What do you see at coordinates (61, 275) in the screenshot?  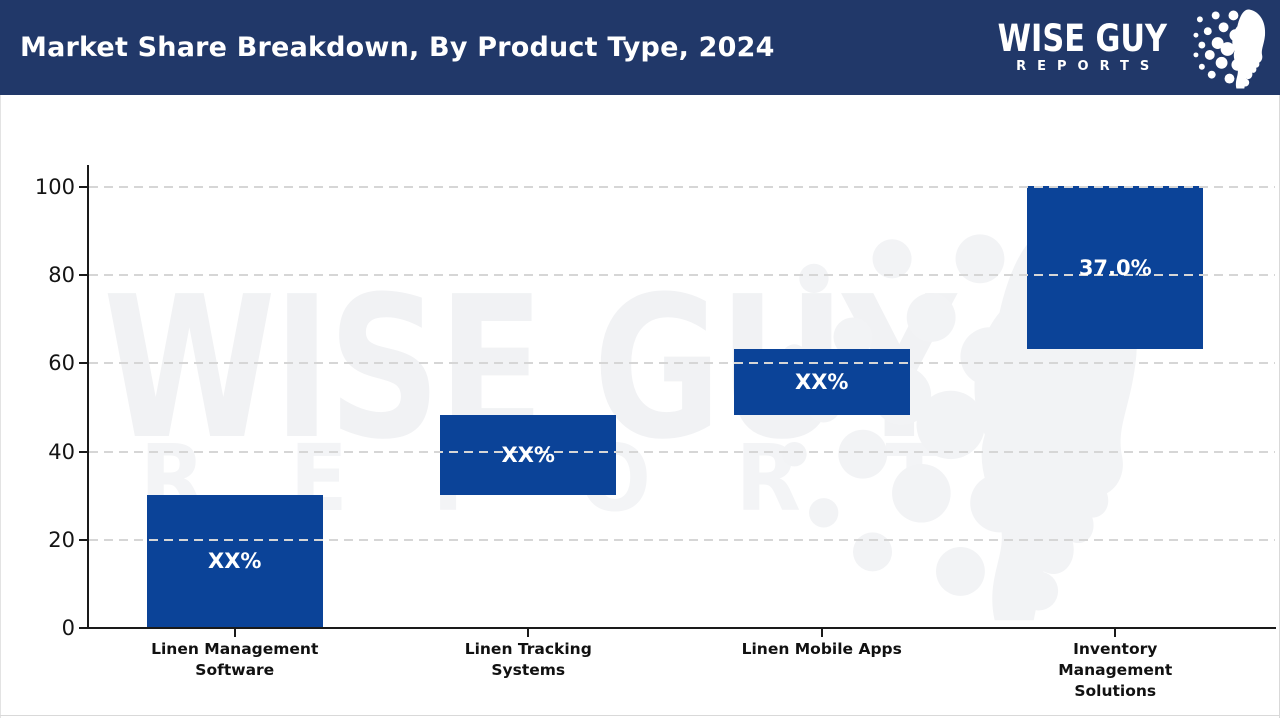 I see `y-tick-label: 80` at bounding box center [61, 275].